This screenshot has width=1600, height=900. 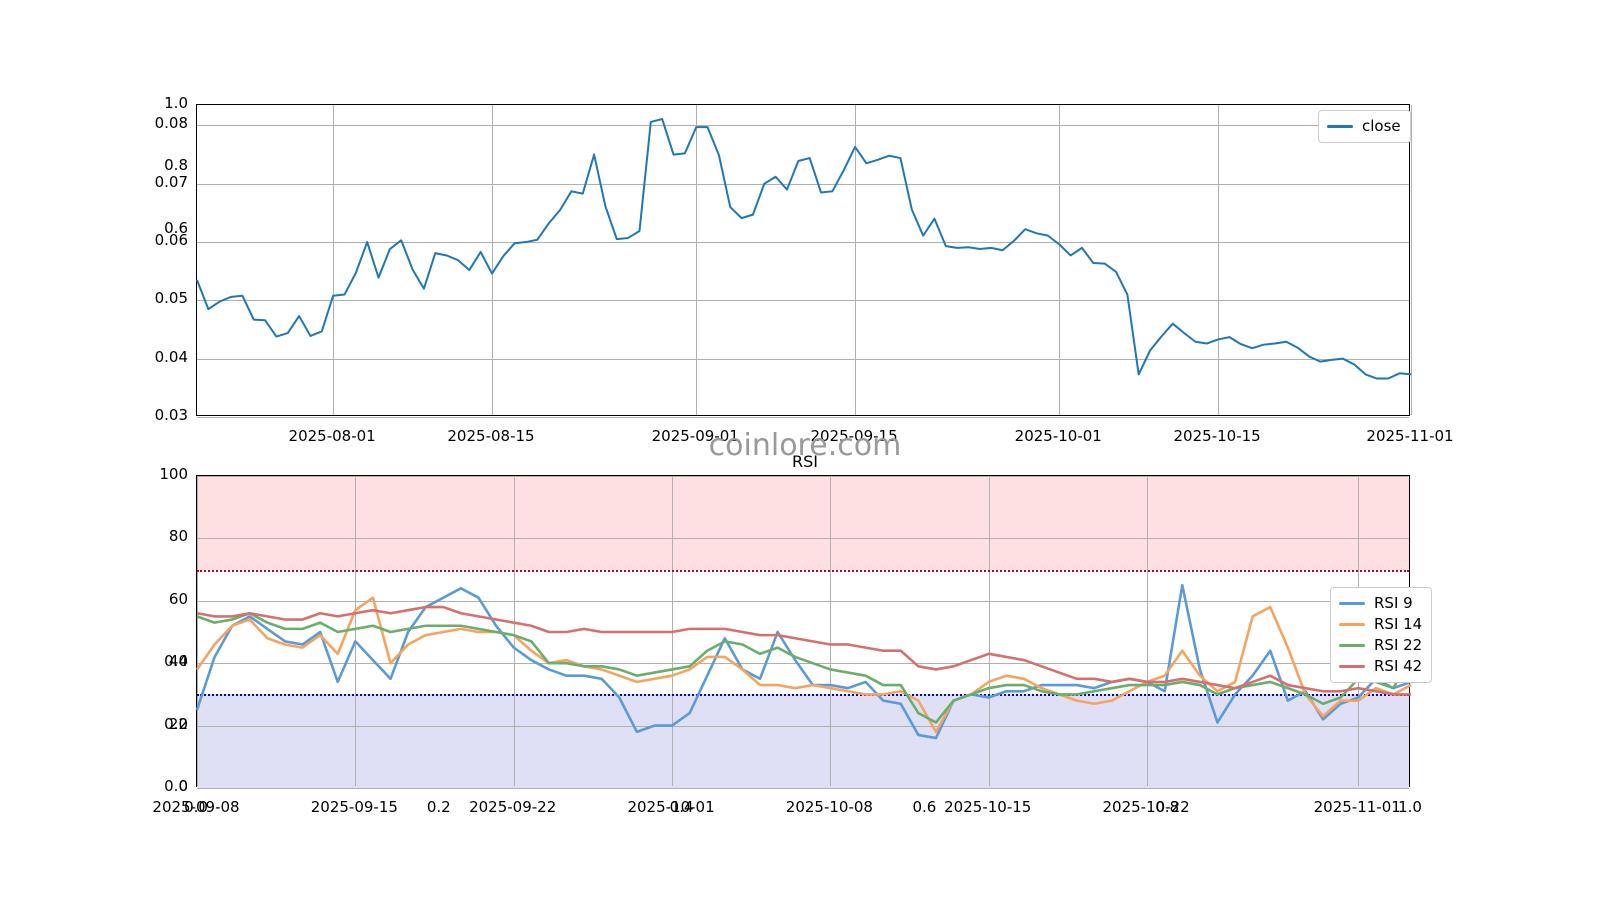 What do you see at coordinates (176, 165) in the screenshot?
I see `price-y-tick-secondary: 0.8` at bounding box center [176, 165].